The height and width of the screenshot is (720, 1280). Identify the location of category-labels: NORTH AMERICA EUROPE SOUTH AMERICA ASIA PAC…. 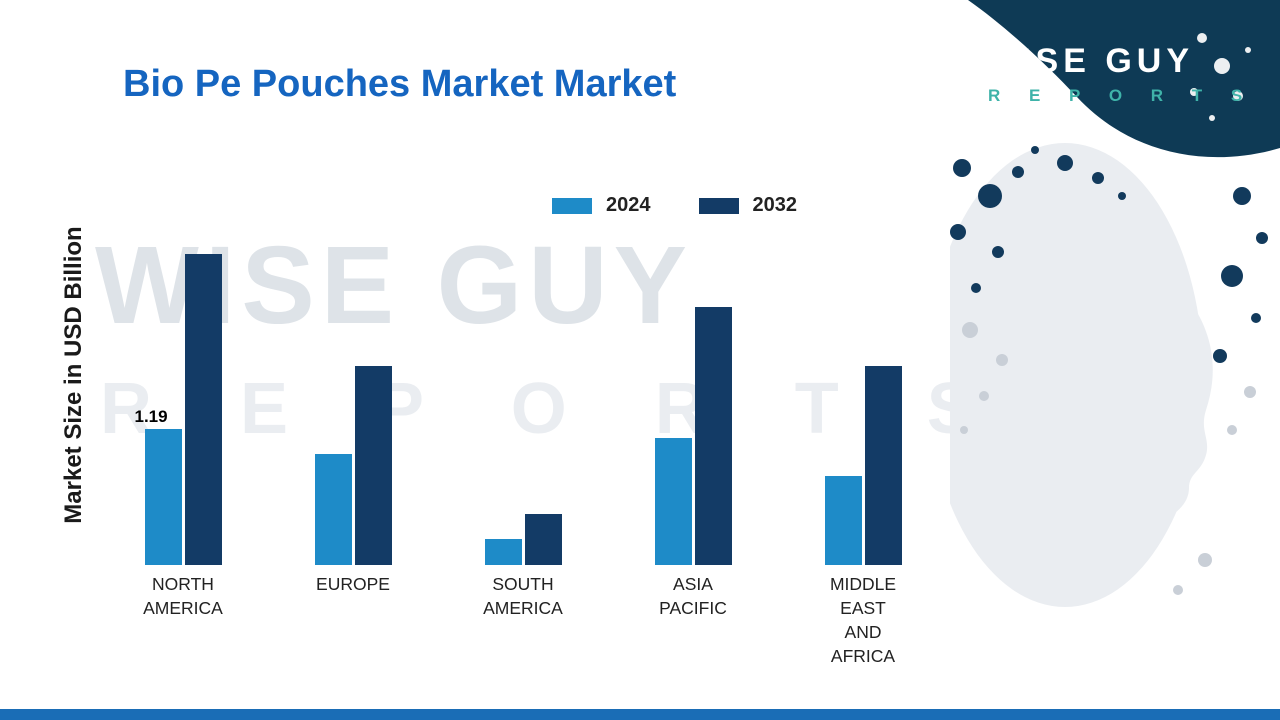
(523, 620).